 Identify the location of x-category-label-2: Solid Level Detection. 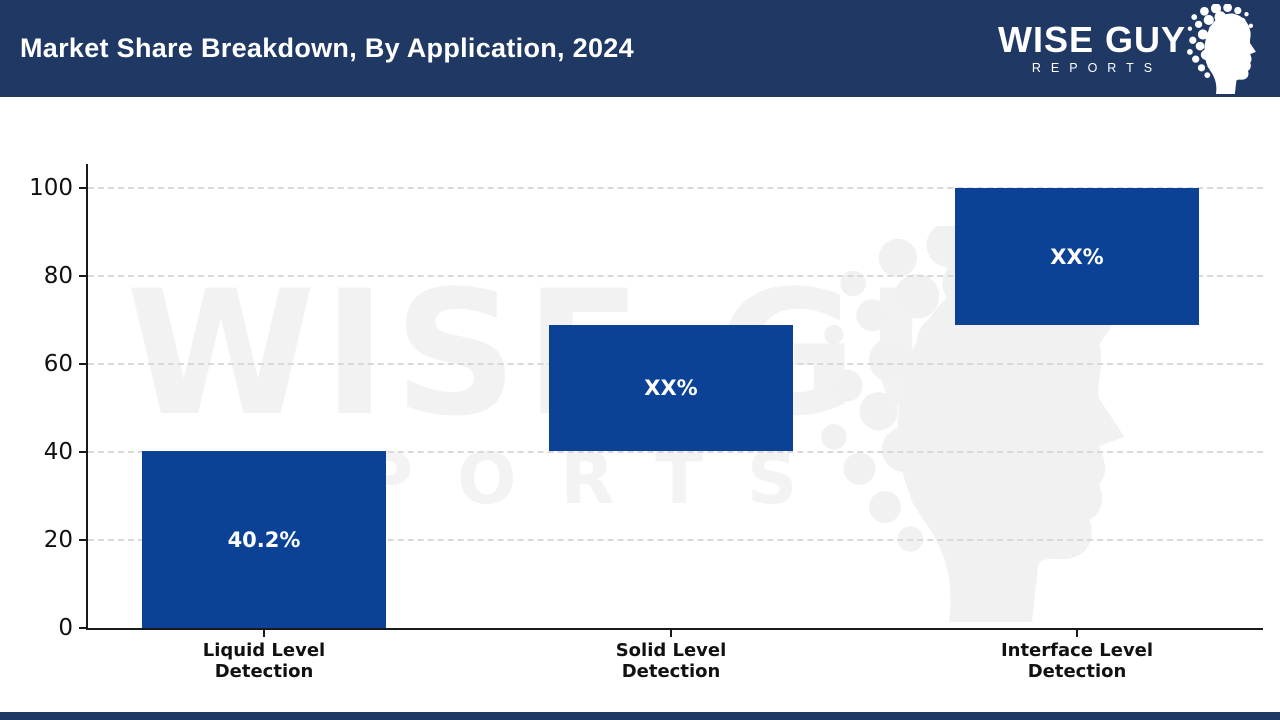
(671, 661).